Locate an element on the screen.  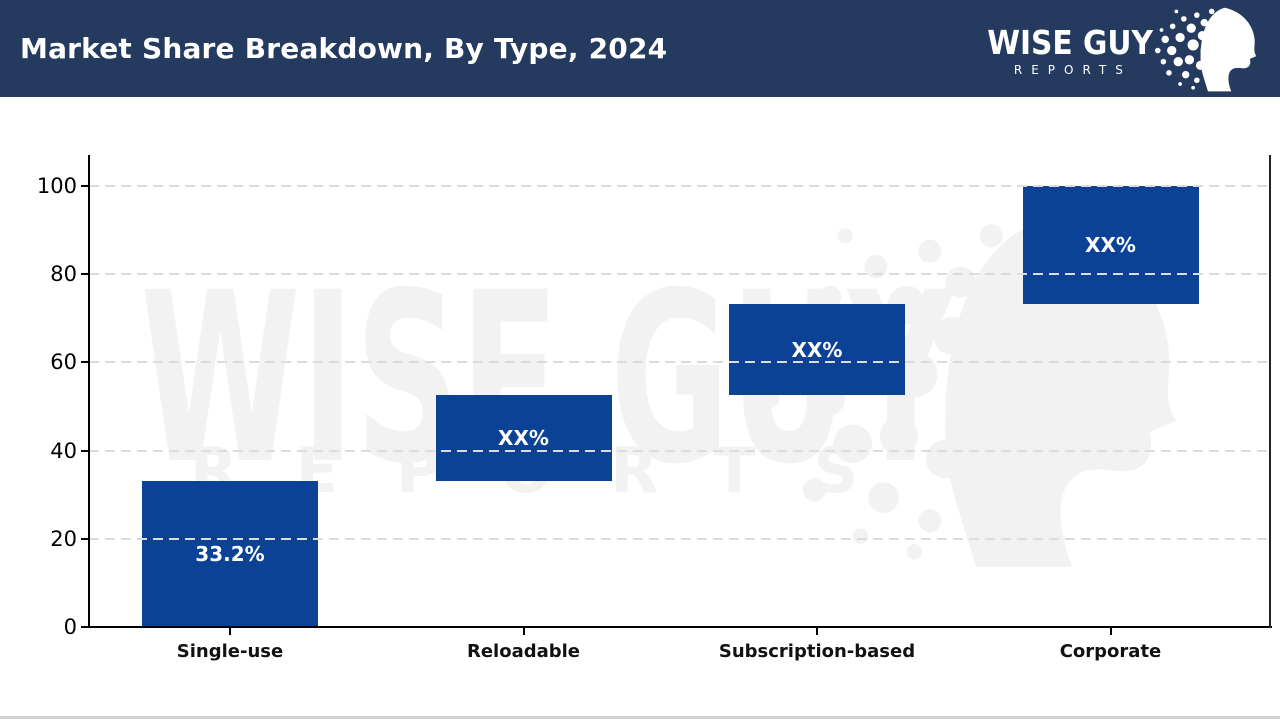
logo-wiseguy-label: WISE GUY is located at coordinates (1069, 42).